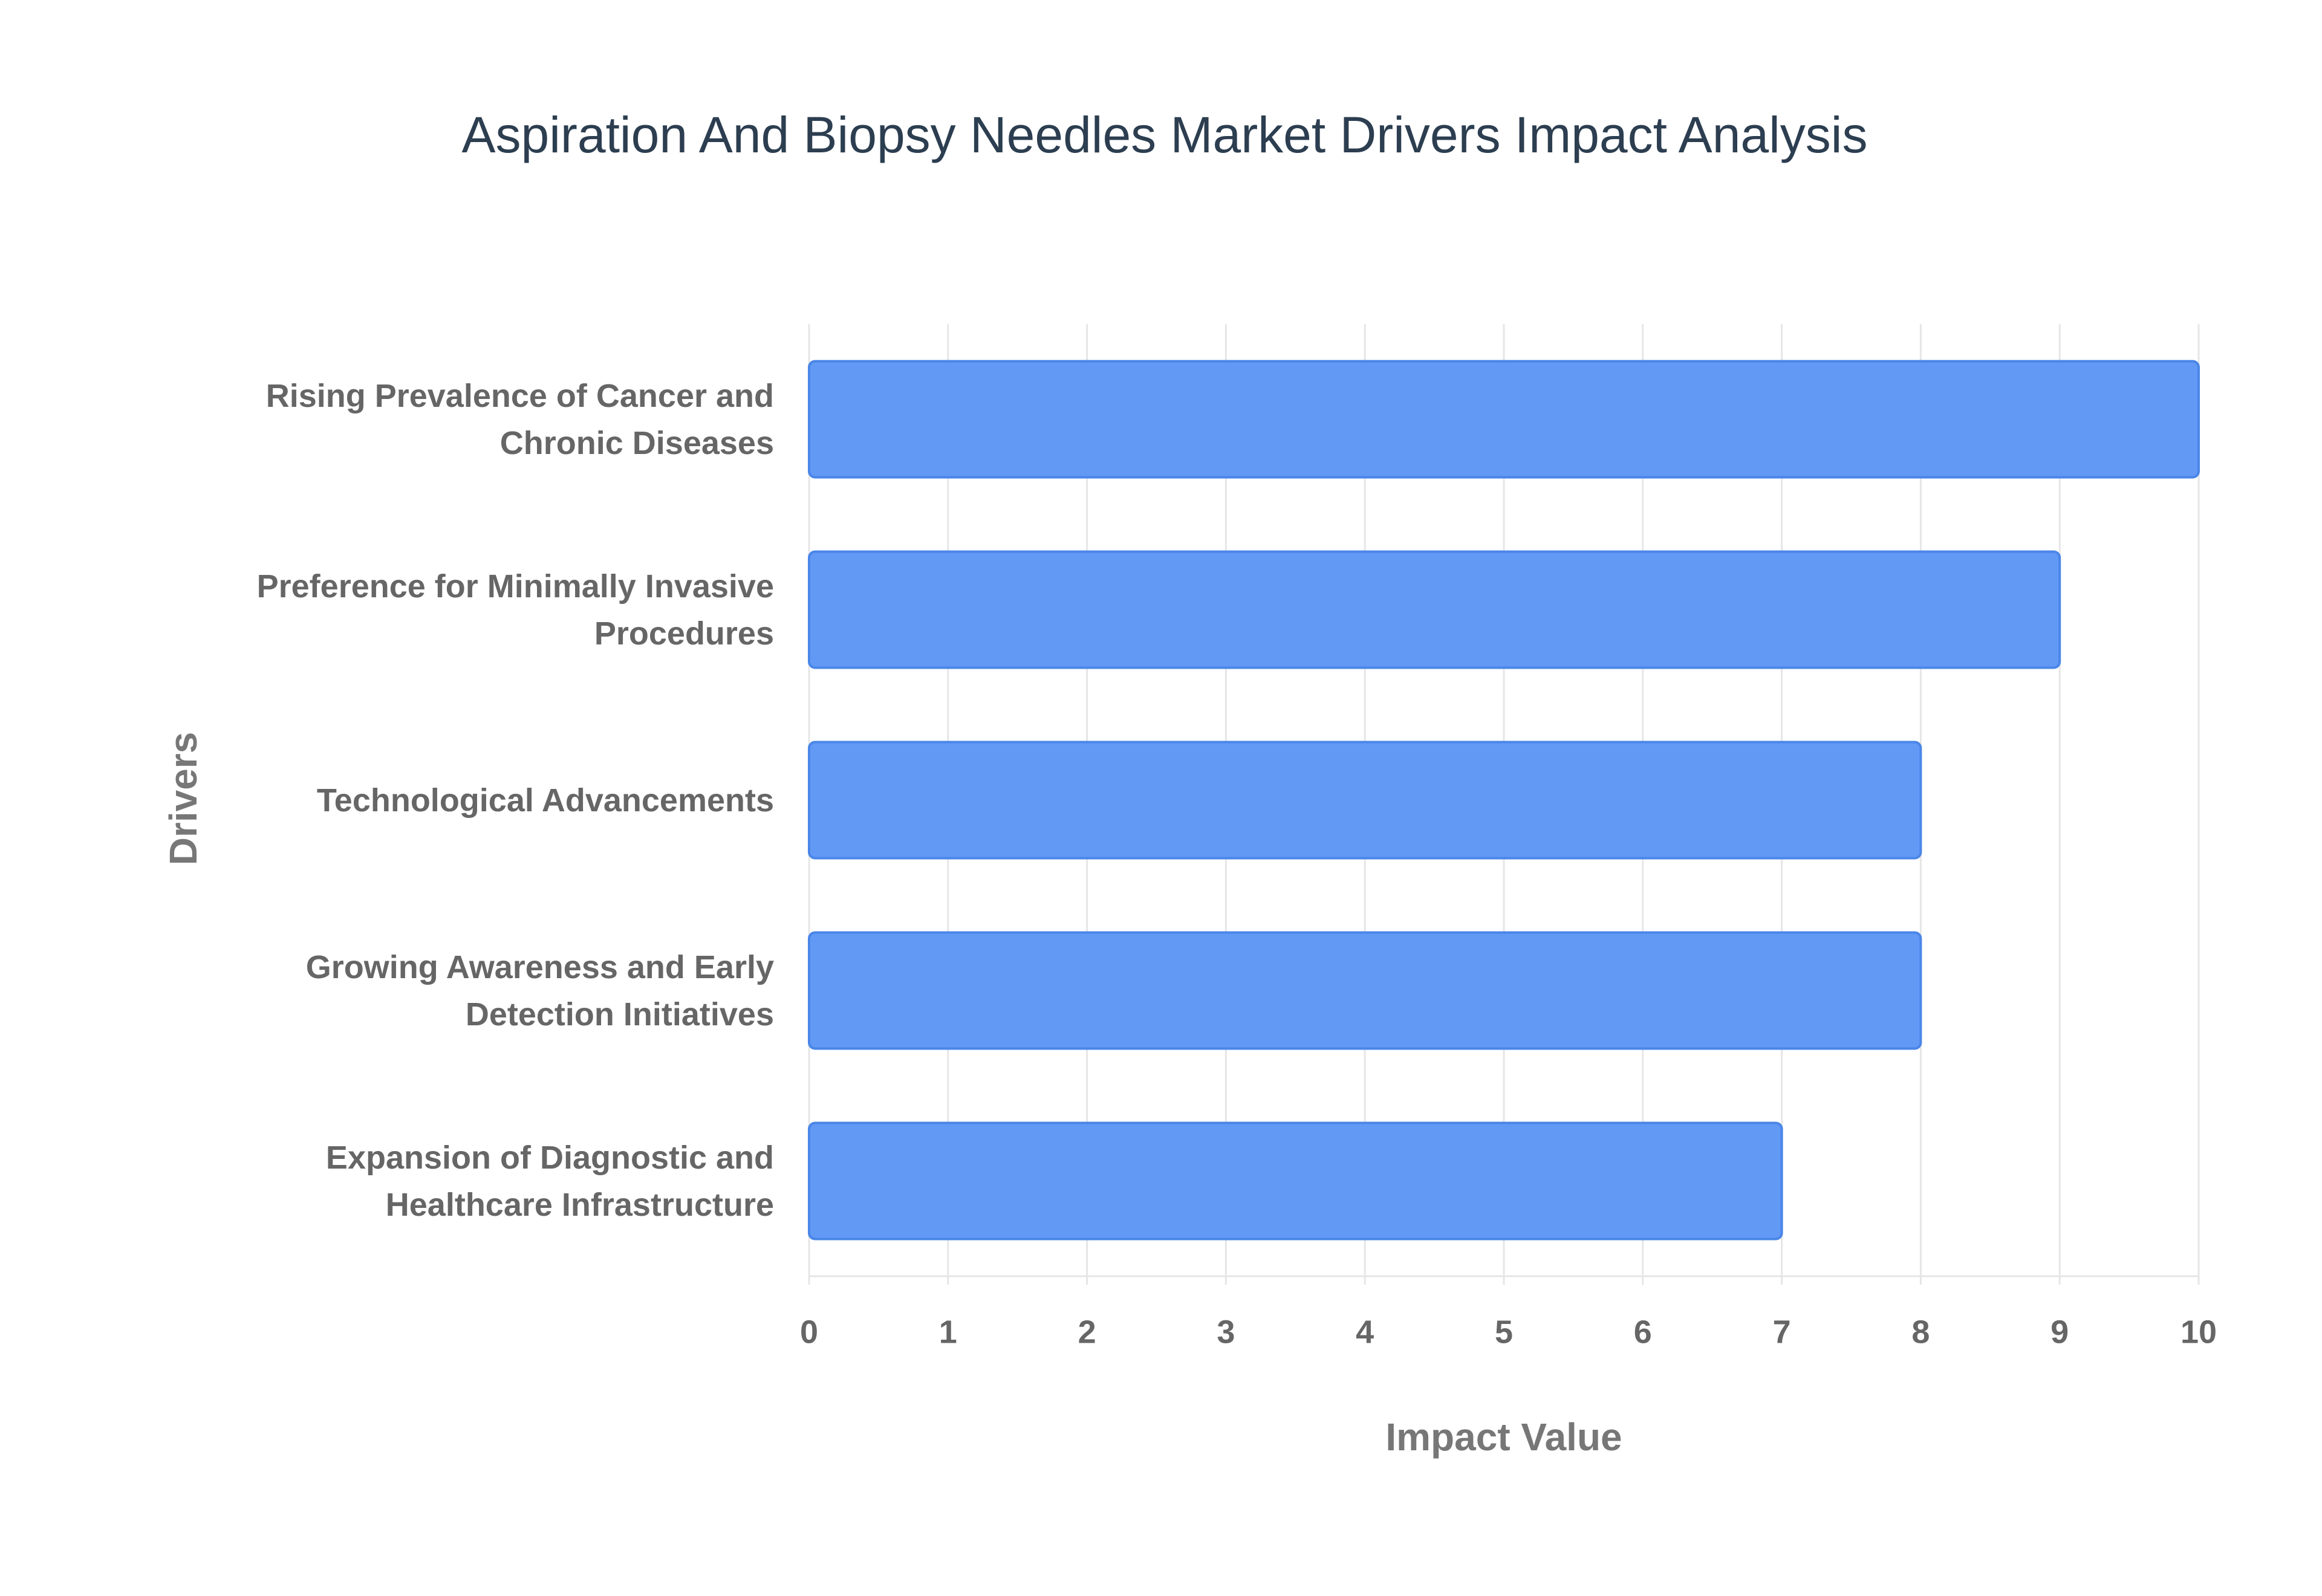 This screenshot has width=2322, height=1596. Describe the element at coordinates (1782, 1332) in the screenshot. I see `x-tick-label: 7` at that location.